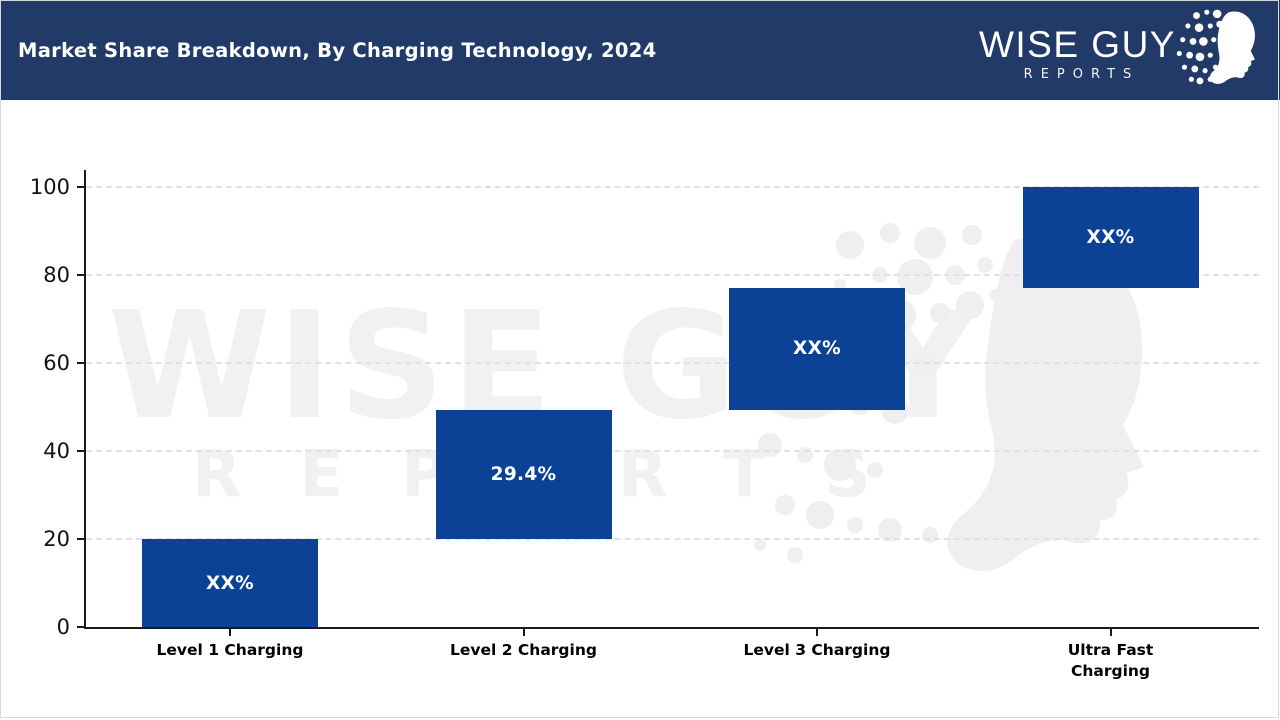 The image size is (1280, 720). I want to click on logo-wordmark: WISE GUY, so click(1077, 44).